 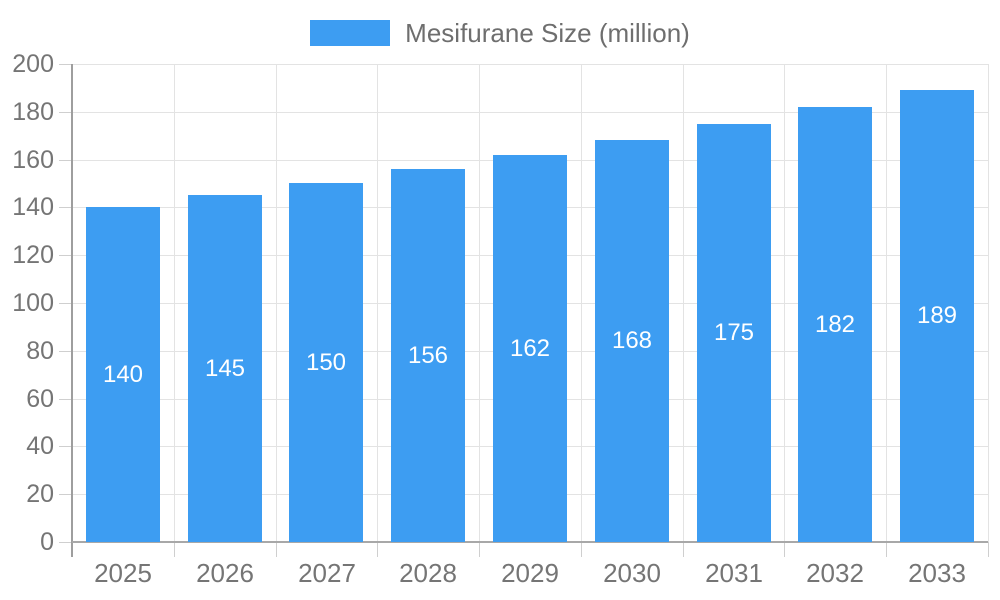 I want to click on bar-value-label: 175, so click(x=734, y=332).